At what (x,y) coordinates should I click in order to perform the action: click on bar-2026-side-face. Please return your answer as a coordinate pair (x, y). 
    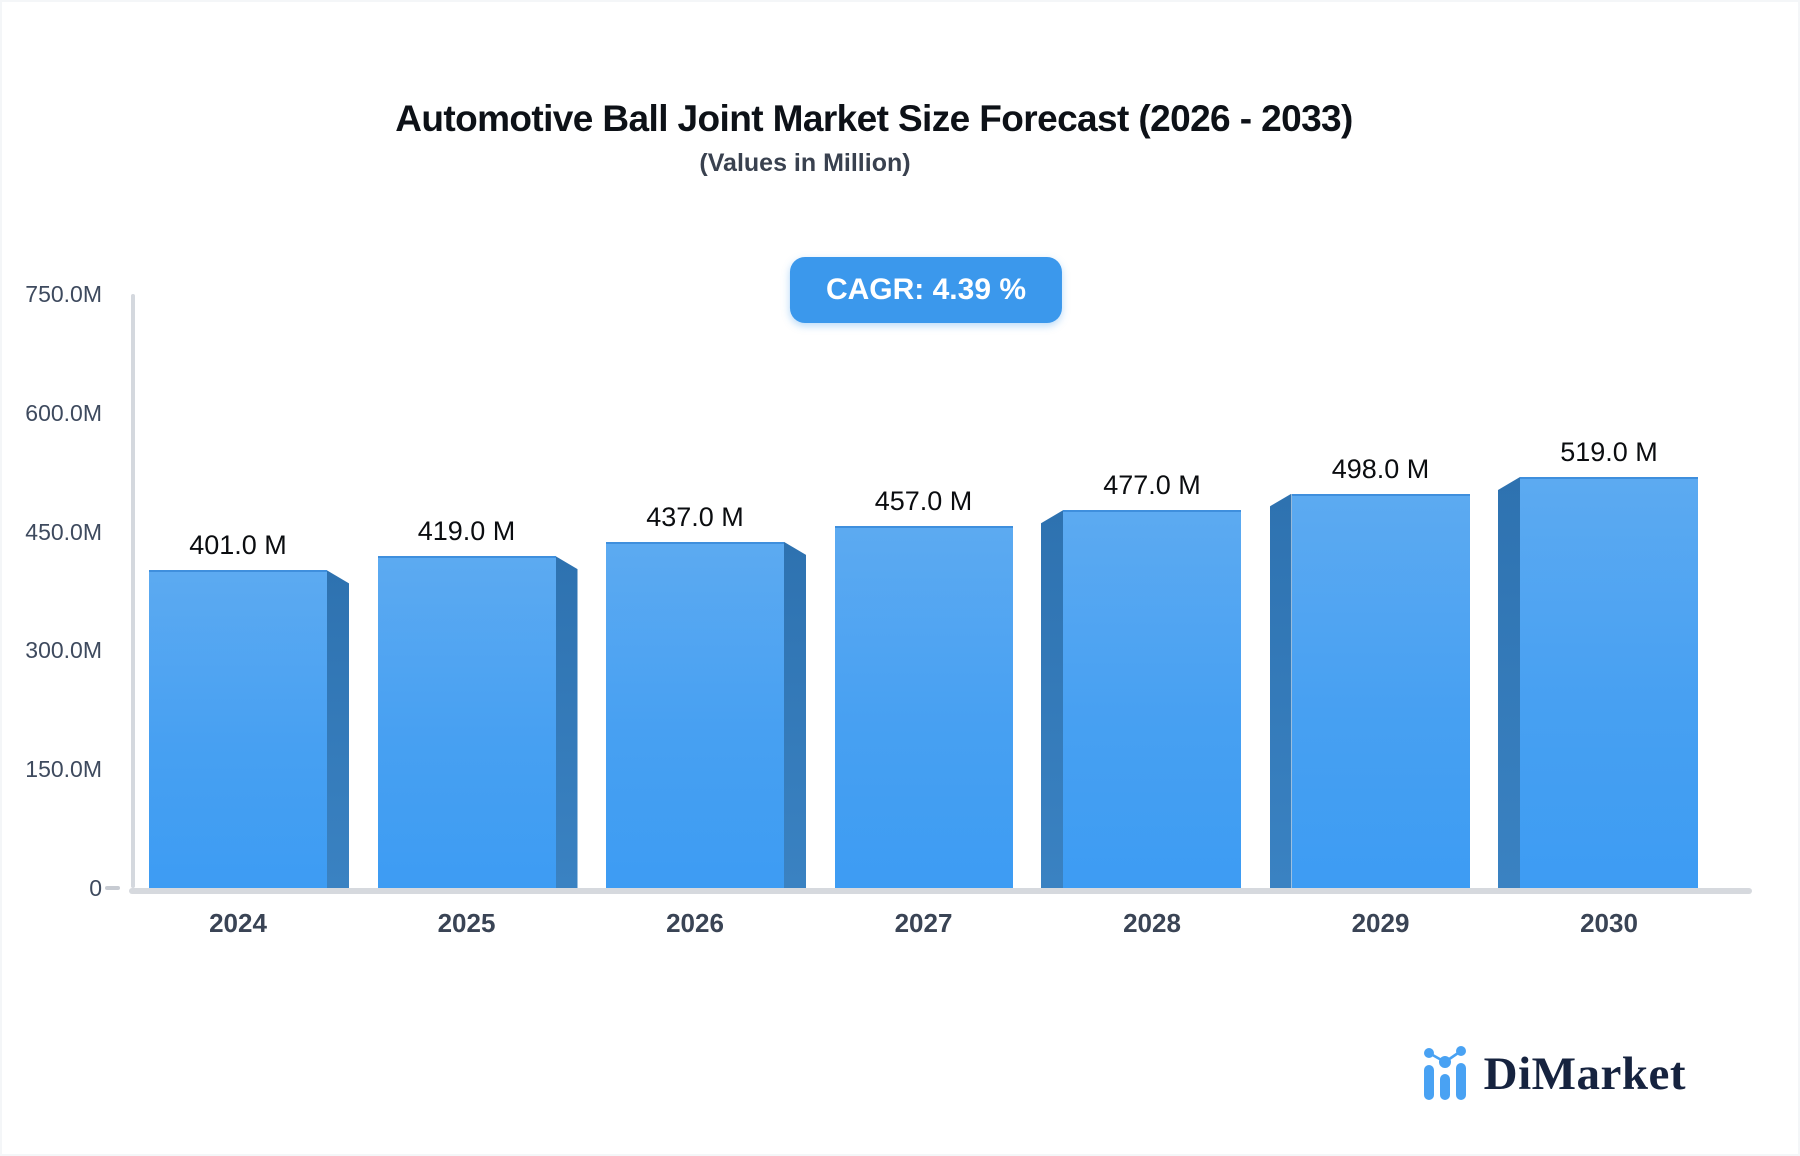
    Looking at the image, I should click on (795, 714).